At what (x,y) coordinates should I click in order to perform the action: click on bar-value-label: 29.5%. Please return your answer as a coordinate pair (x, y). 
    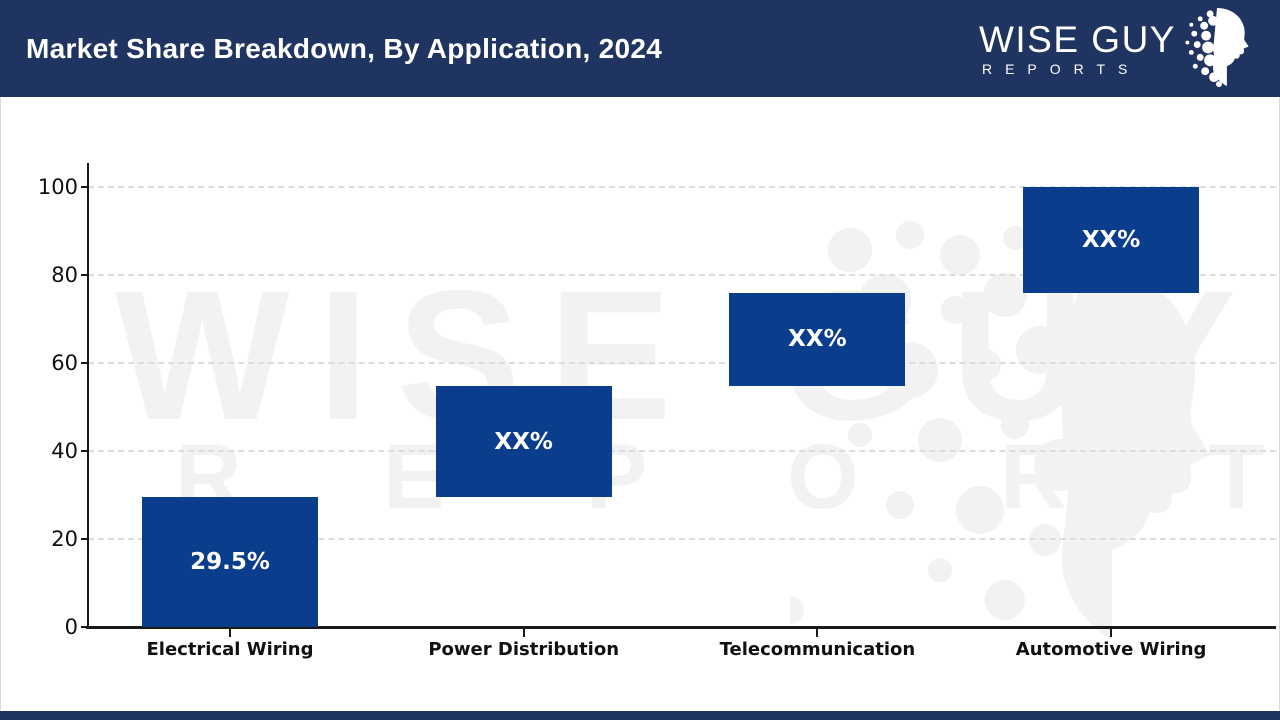
    Looking at the image, I should click on (230, 562).